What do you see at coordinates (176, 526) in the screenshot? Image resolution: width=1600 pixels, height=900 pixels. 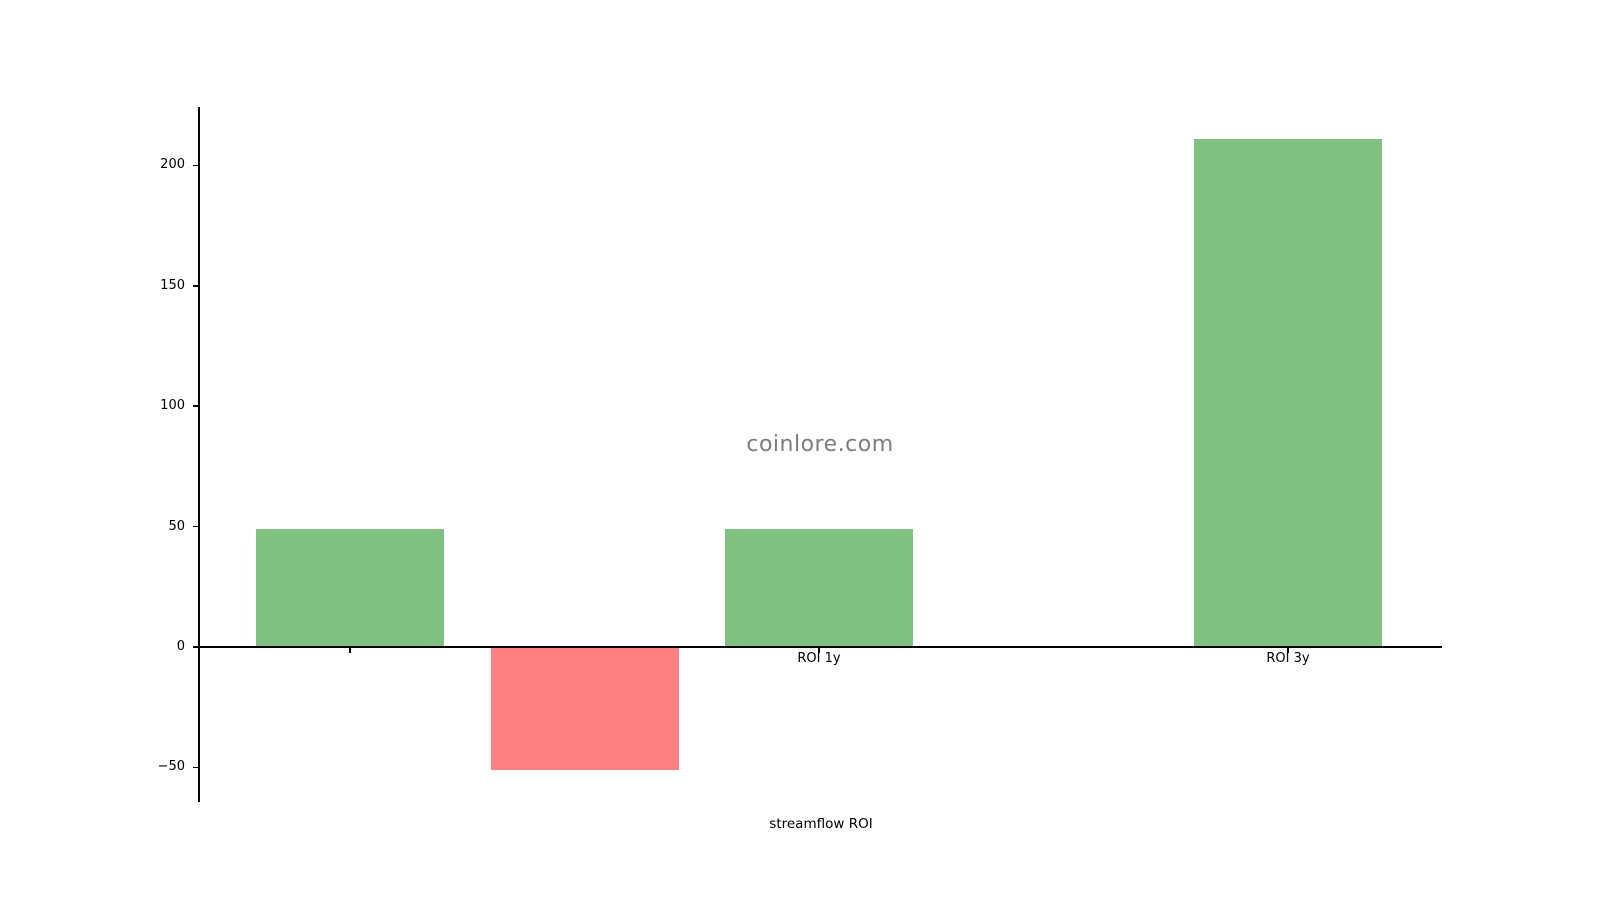 I see `y-tick-label: 50` at bounding box center [176, 526].